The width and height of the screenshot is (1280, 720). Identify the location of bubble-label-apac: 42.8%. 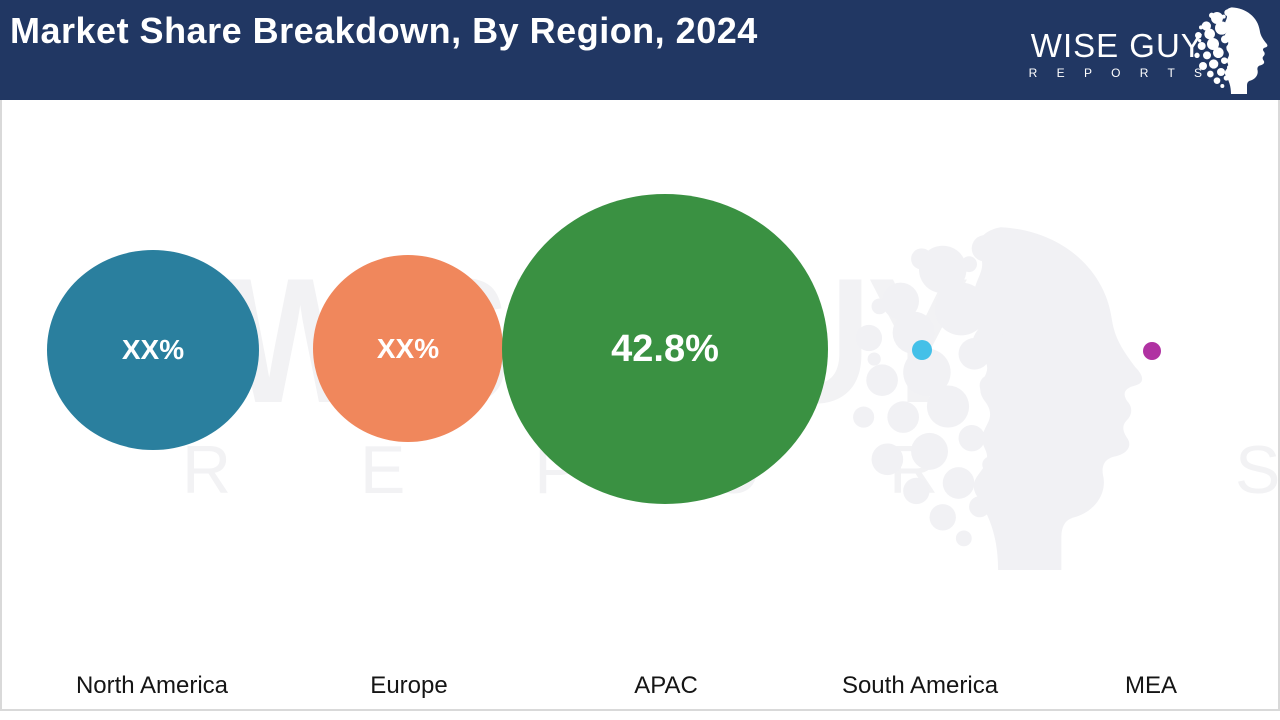
(665, 348).